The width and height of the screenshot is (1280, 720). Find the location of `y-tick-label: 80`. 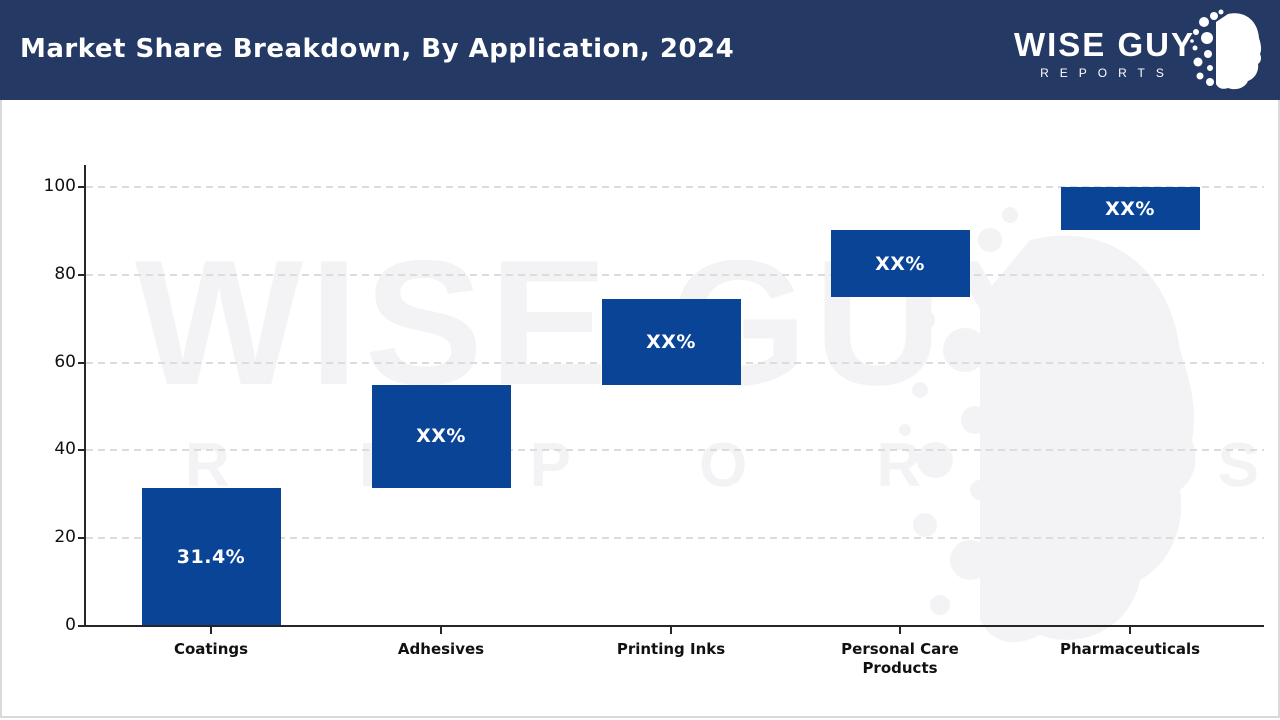

y-tick-label: 80 is located at coordinates (65, 273).